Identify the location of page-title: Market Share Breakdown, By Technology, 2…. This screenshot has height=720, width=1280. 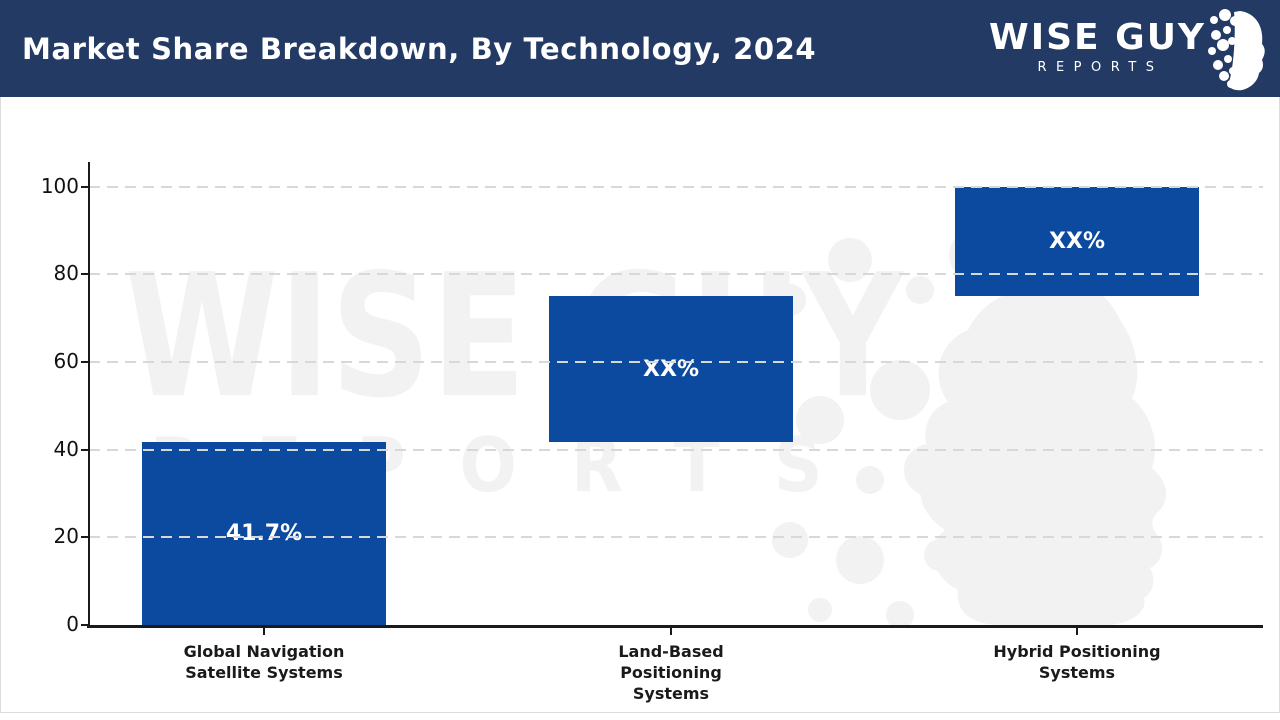
(419, 48).